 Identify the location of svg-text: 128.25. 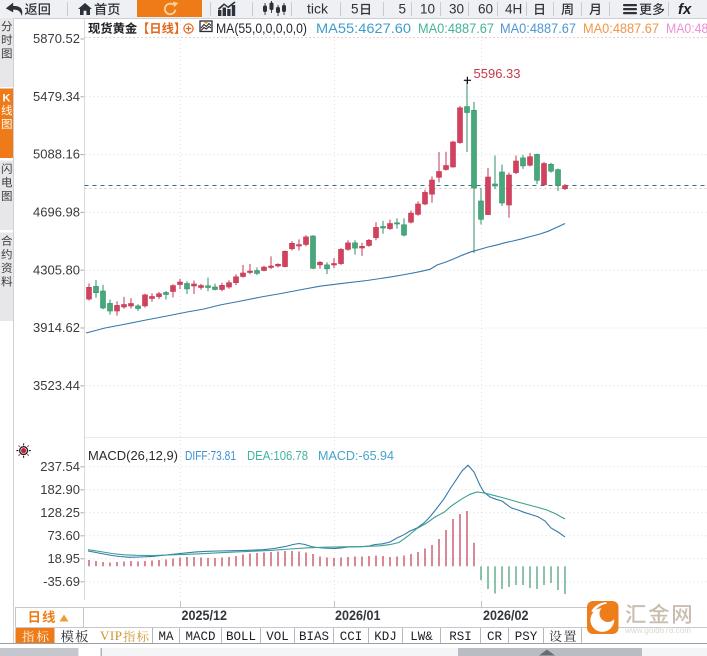
(60, 512).